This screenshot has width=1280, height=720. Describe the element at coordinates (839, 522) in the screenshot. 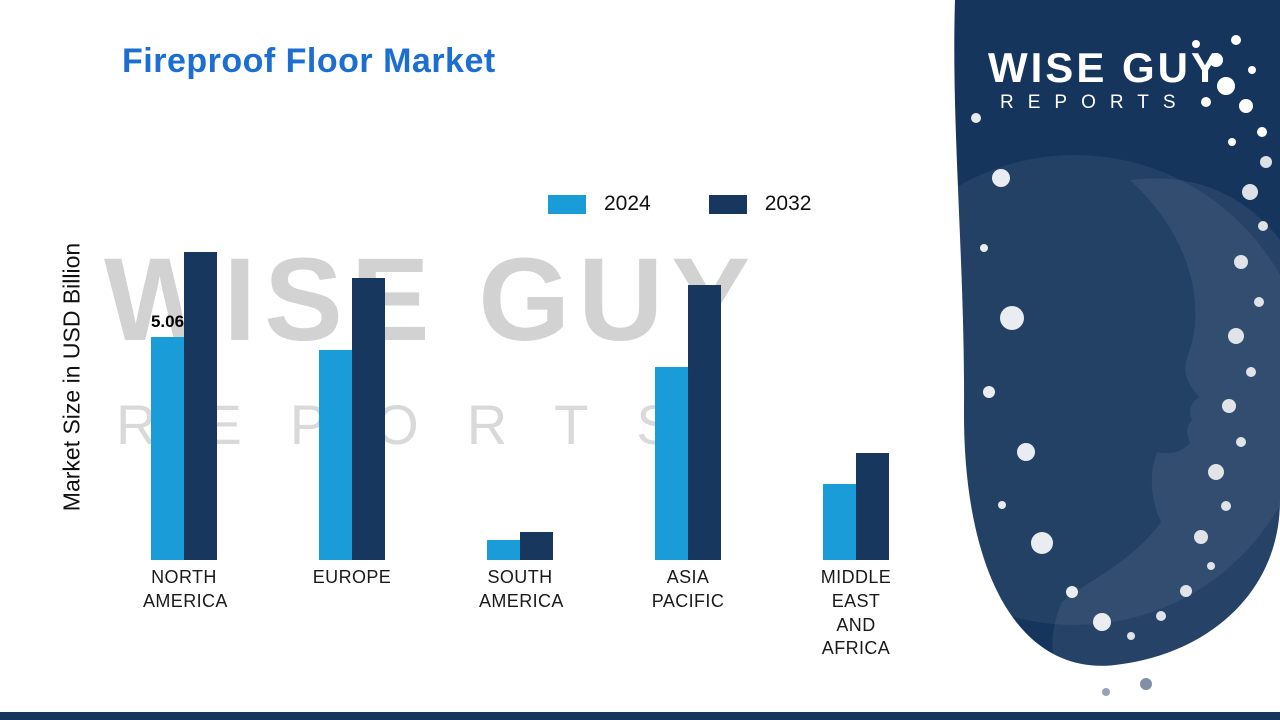

I see `bar-2024-middle-east-and-africa` at that location.